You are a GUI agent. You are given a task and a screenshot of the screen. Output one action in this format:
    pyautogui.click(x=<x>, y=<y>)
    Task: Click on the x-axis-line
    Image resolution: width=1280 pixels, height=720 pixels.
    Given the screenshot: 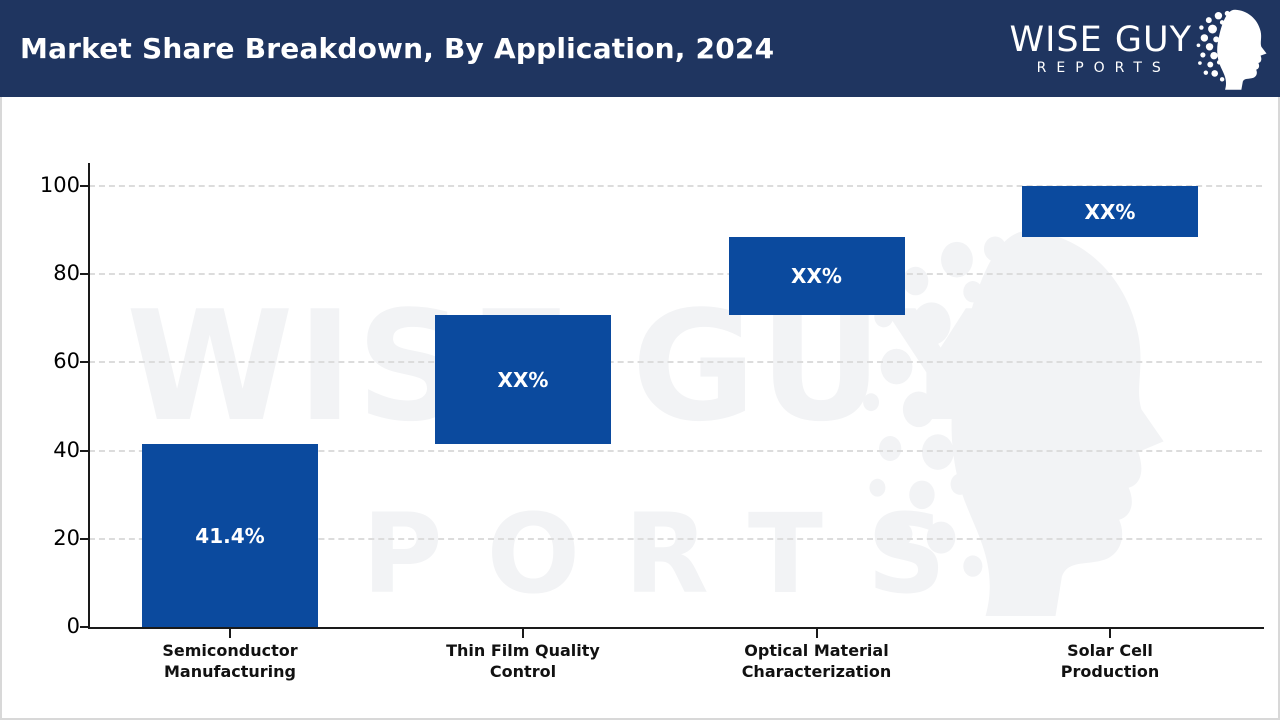 What is the action you would take?
    pyautogui.click(x=676, y=628)
    